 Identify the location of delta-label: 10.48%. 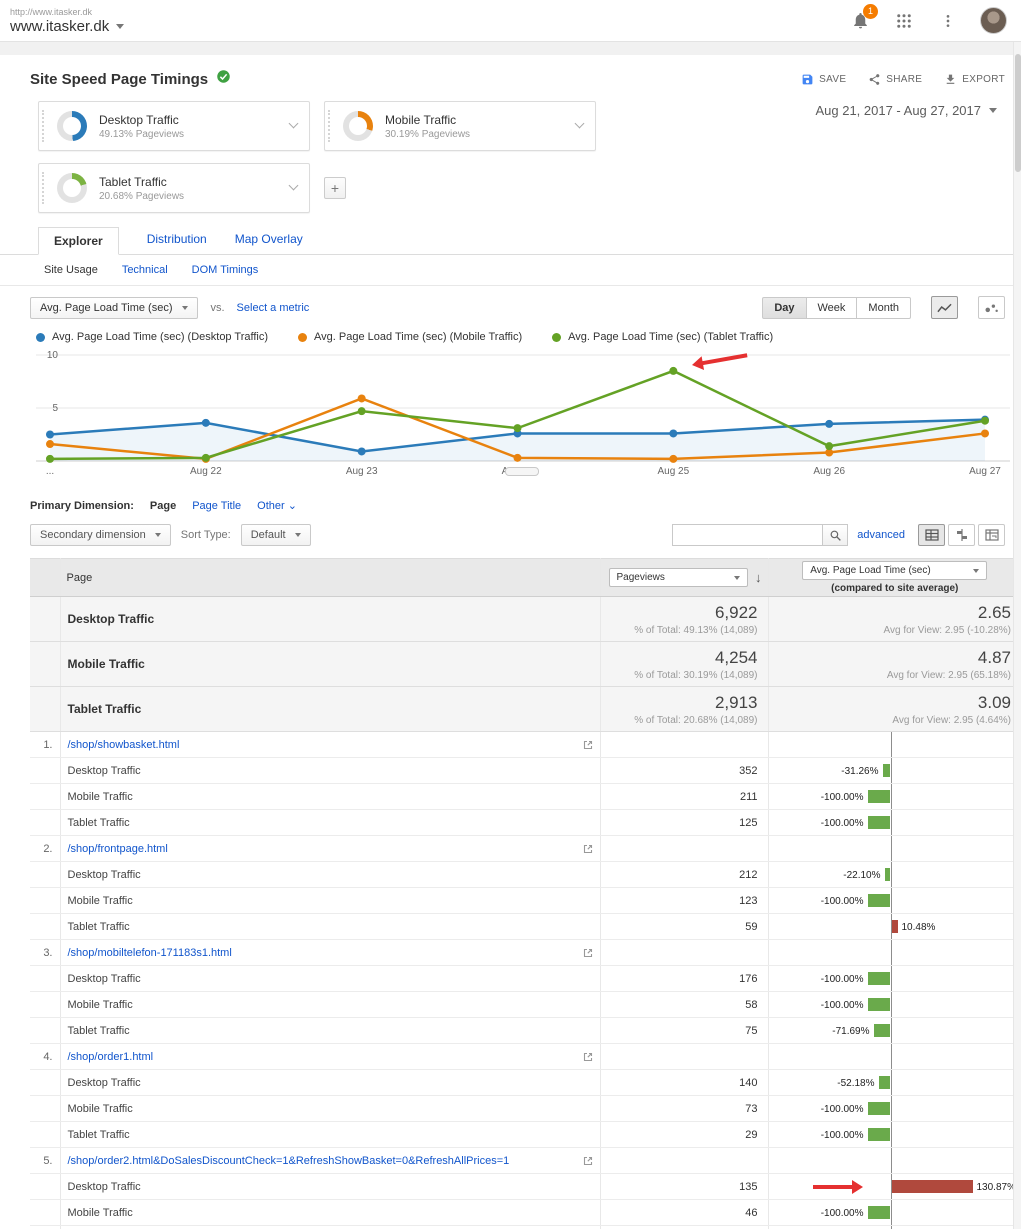
(918, 927).